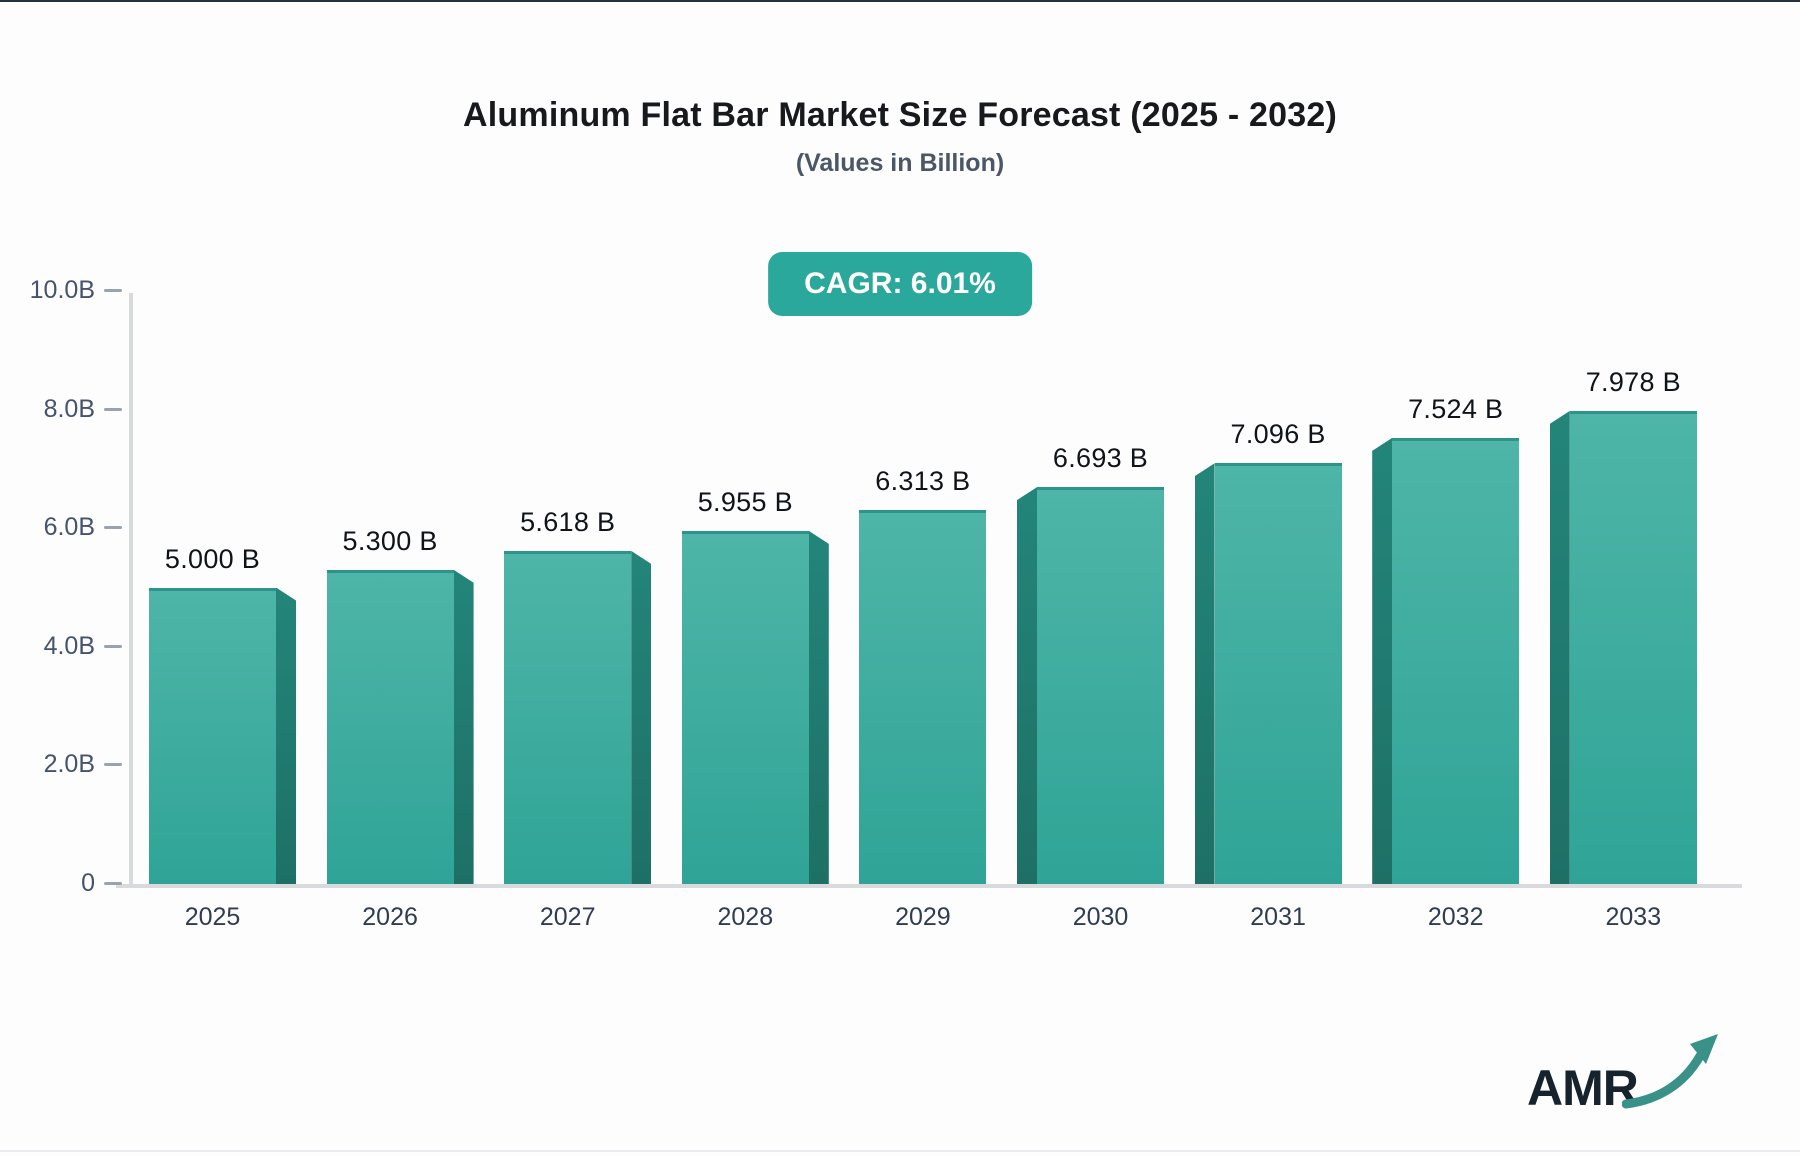 Image resolution: width=1800 pixels, height=1156 pixels. What do you see at coordinates (390, 540) in the screenshot?
I see `bar-value-label: 5.300 B` at bounding box center [390, 540].